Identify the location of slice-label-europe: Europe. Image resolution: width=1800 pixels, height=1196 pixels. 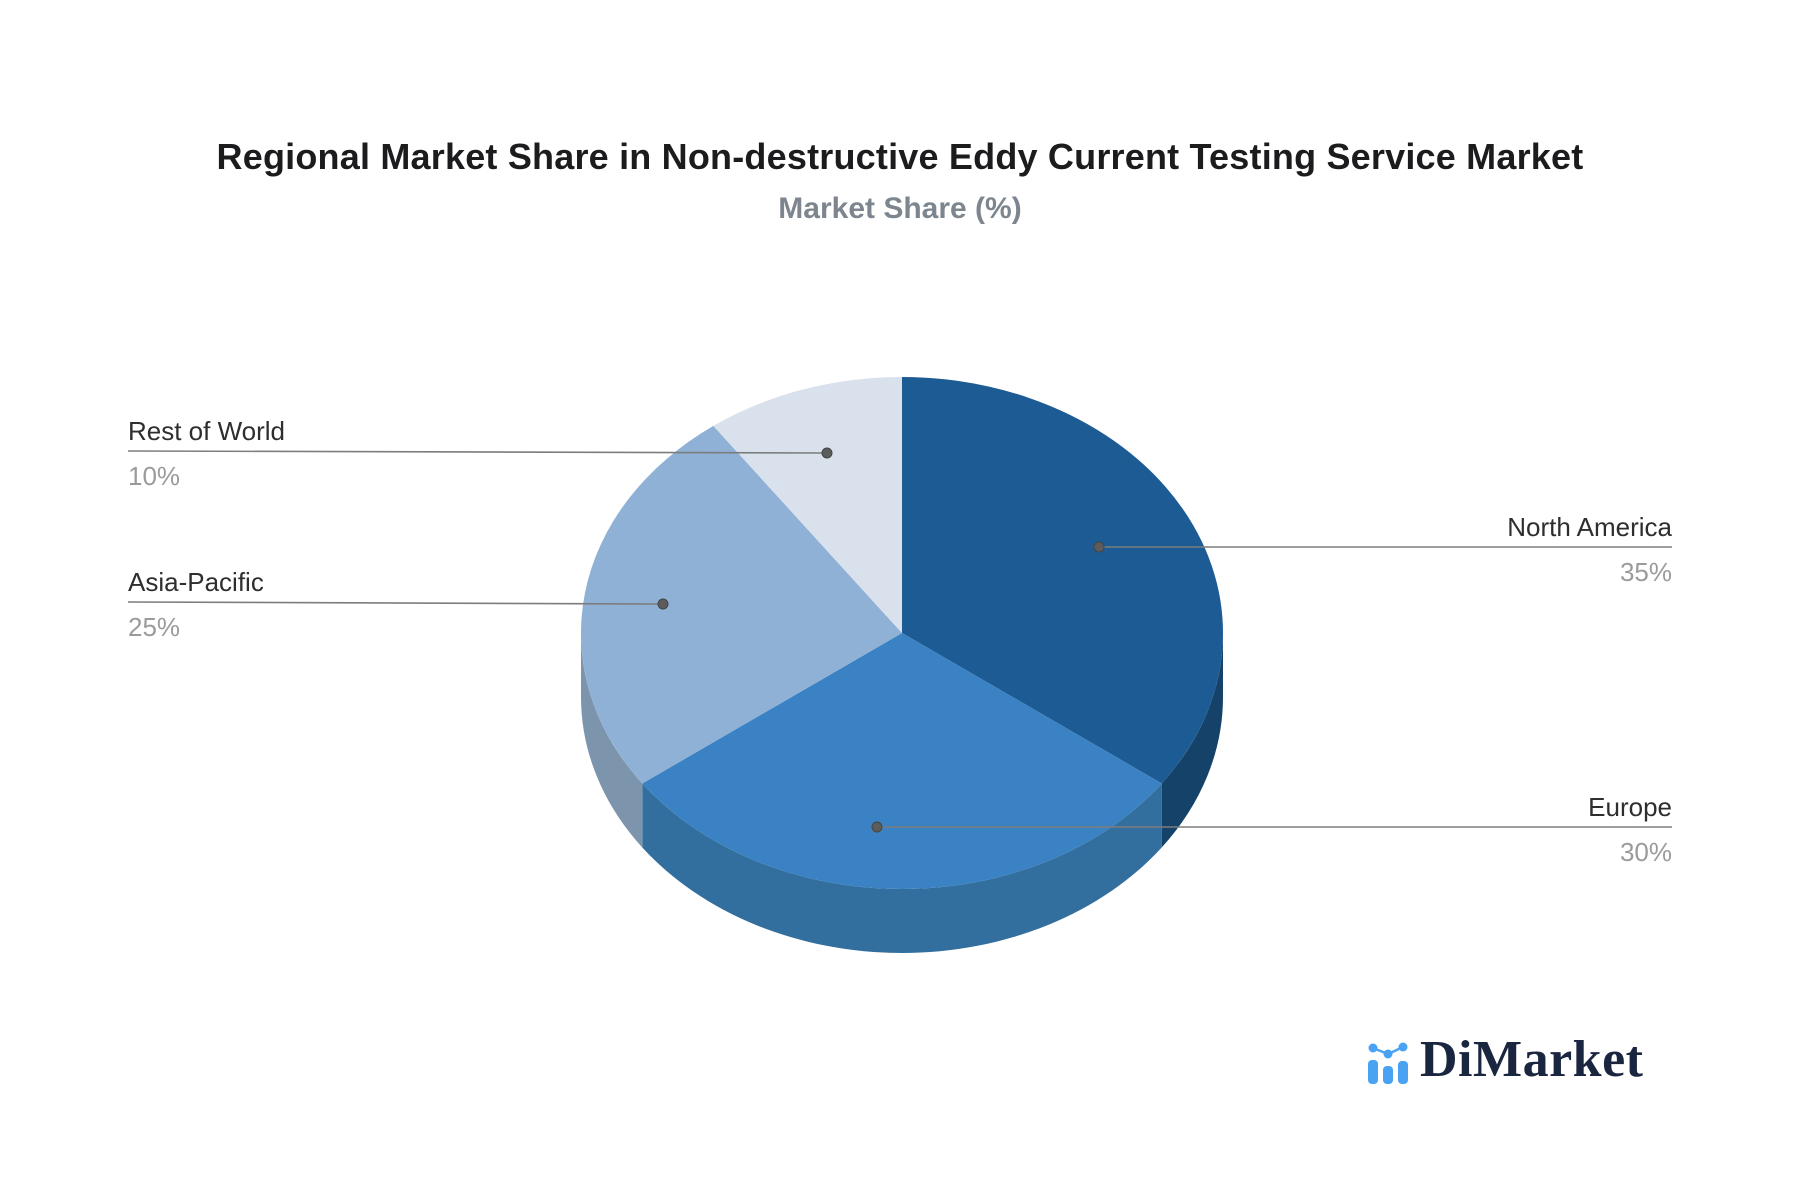
(1630, 807).